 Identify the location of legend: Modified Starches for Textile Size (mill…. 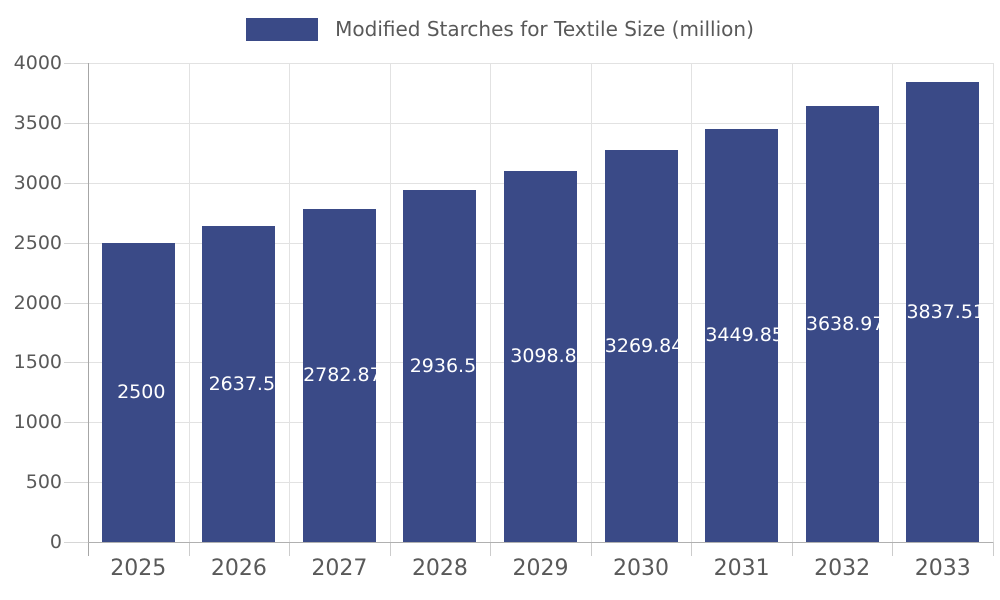
(500, 29).